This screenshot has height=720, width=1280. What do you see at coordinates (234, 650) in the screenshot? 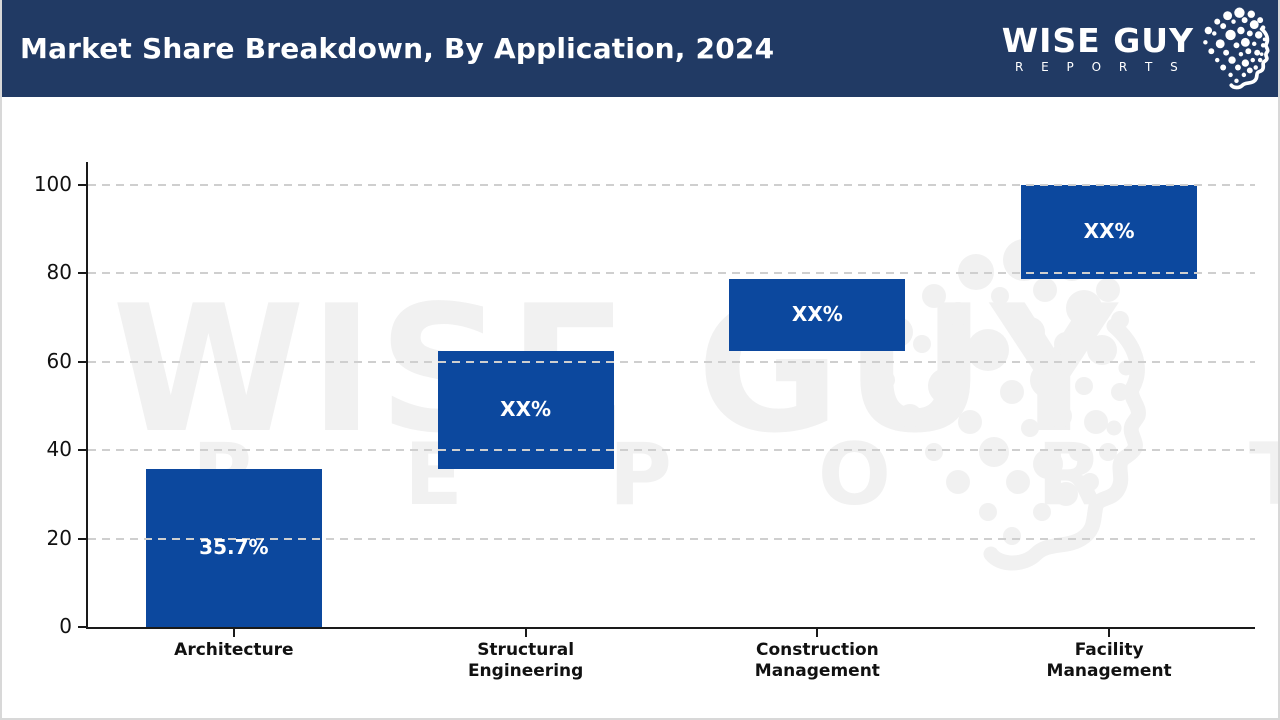
I see `category-label: Architecture` at bounding box center [234, 650].